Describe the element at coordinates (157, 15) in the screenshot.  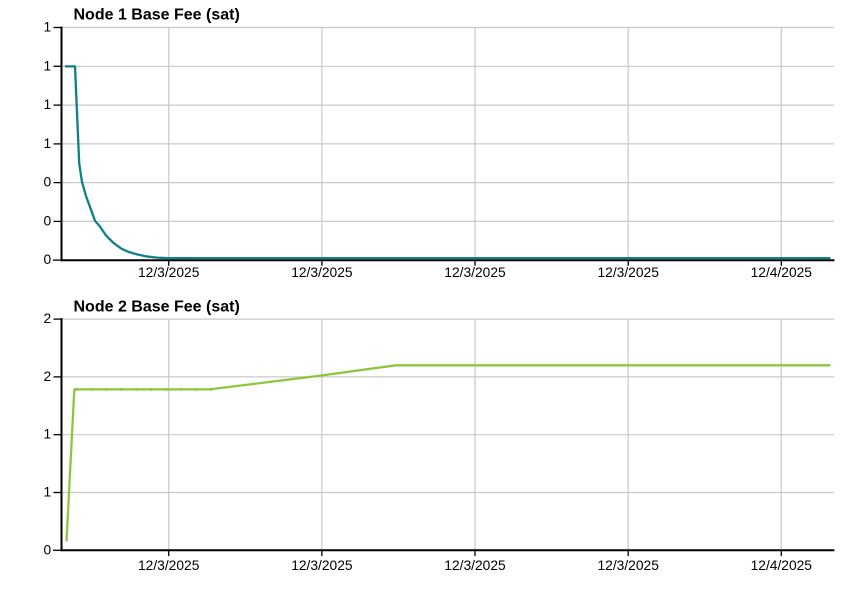
I see `svg-text: Node 1 Base Fee (sat)` at that location.